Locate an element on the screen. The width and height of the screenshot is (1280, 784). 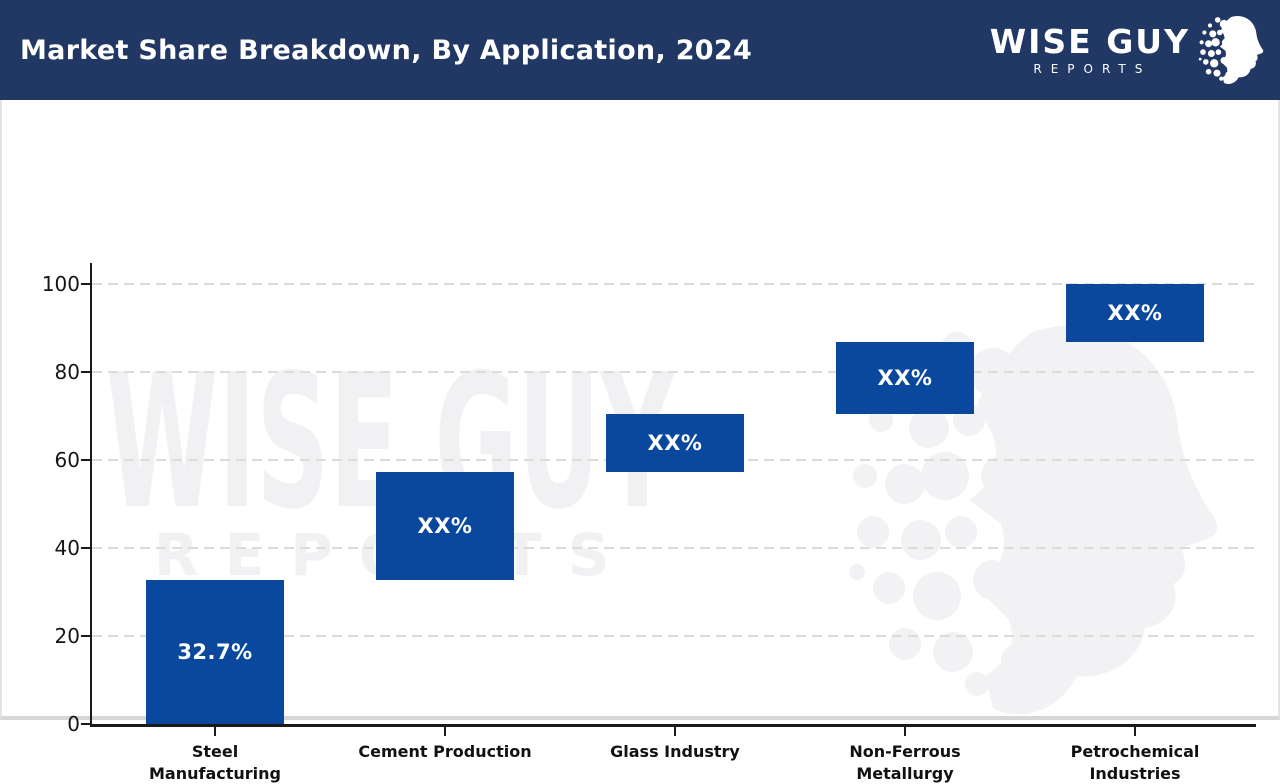
brand-logo: WISE GUY REPORTS is located at coordinates (1130, 50).